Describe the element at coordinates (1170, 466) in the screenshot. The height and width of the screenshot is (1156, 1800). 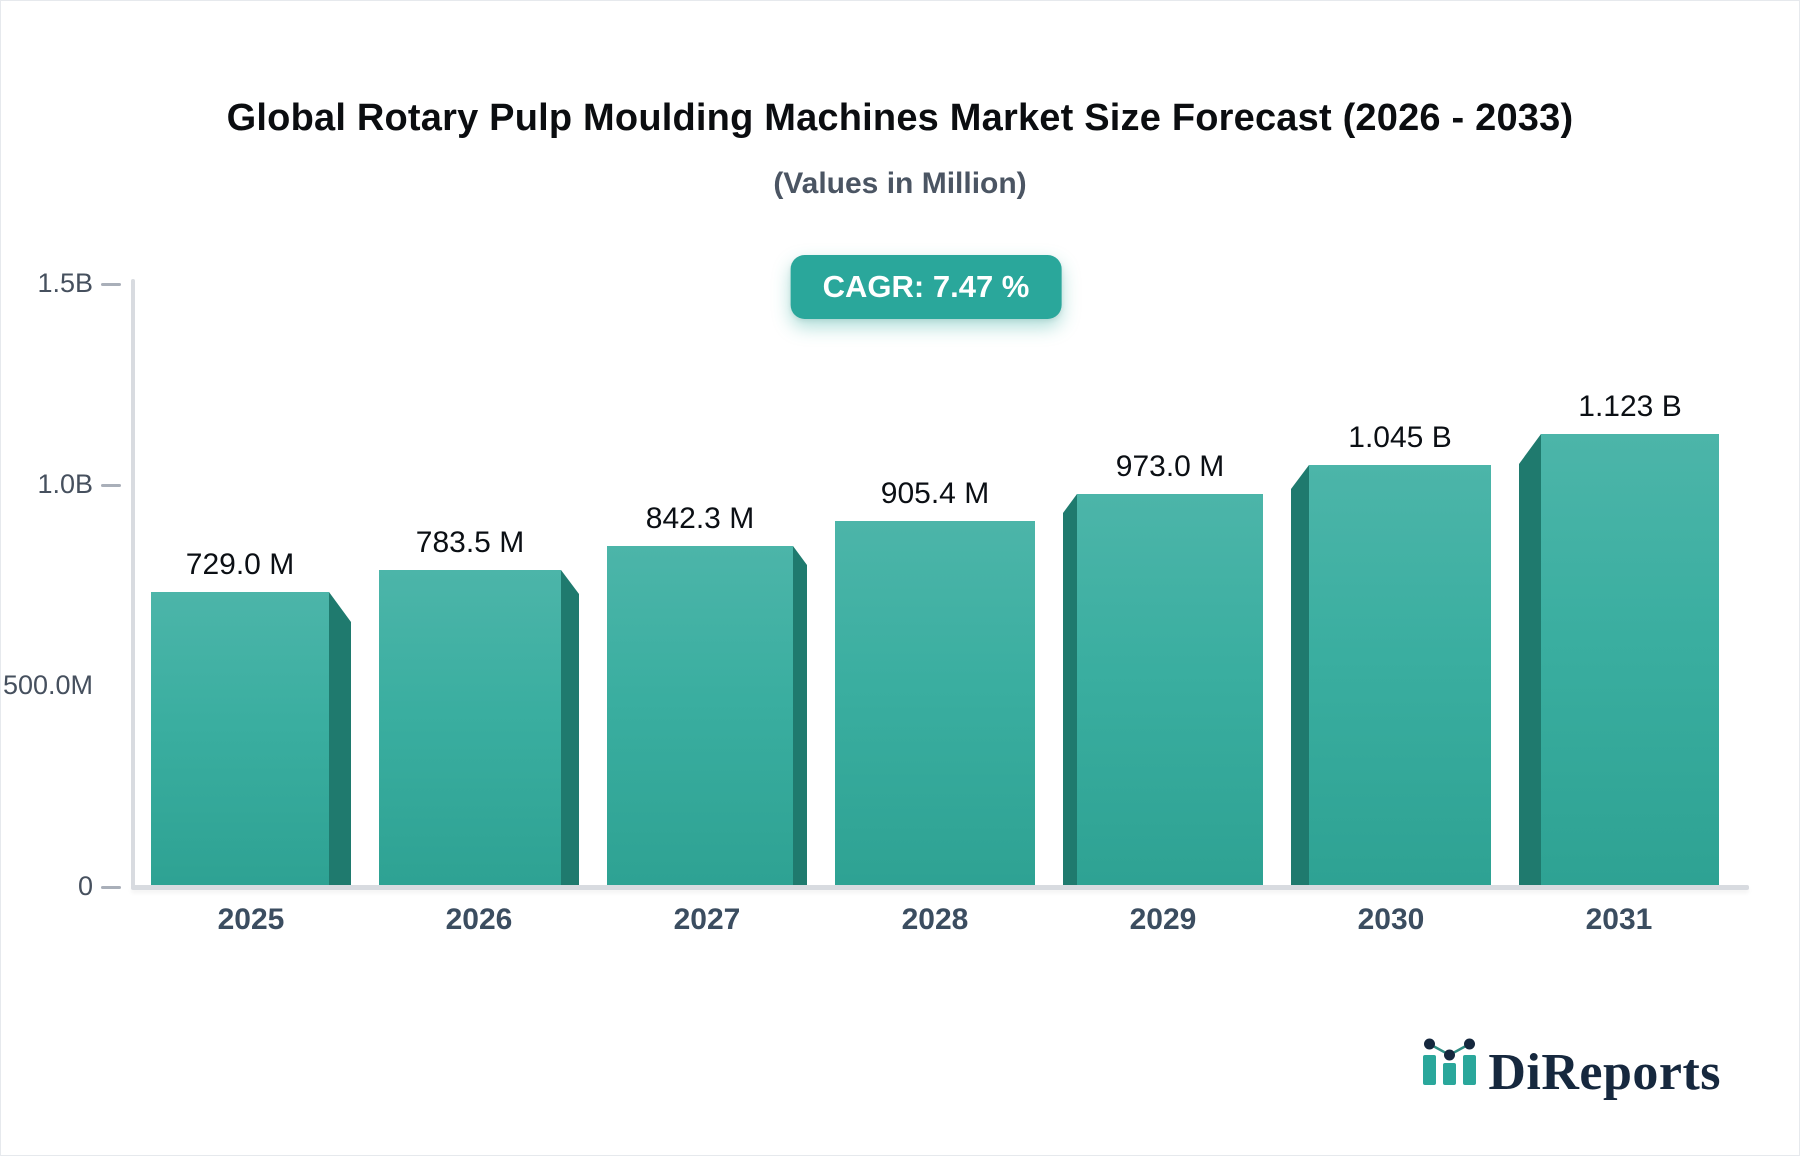
I see `bar-value-label: 973.0 M` at that location.